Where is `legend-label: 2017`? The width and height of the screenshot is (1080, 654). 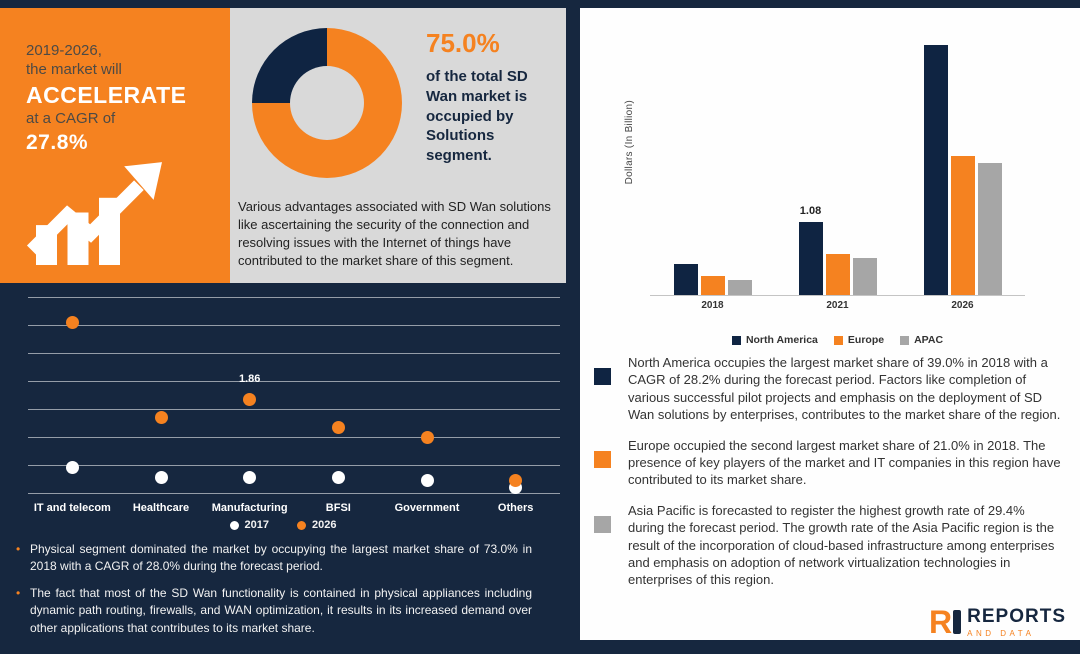 legend-label: 2017 is located at coordinates (256, 525).